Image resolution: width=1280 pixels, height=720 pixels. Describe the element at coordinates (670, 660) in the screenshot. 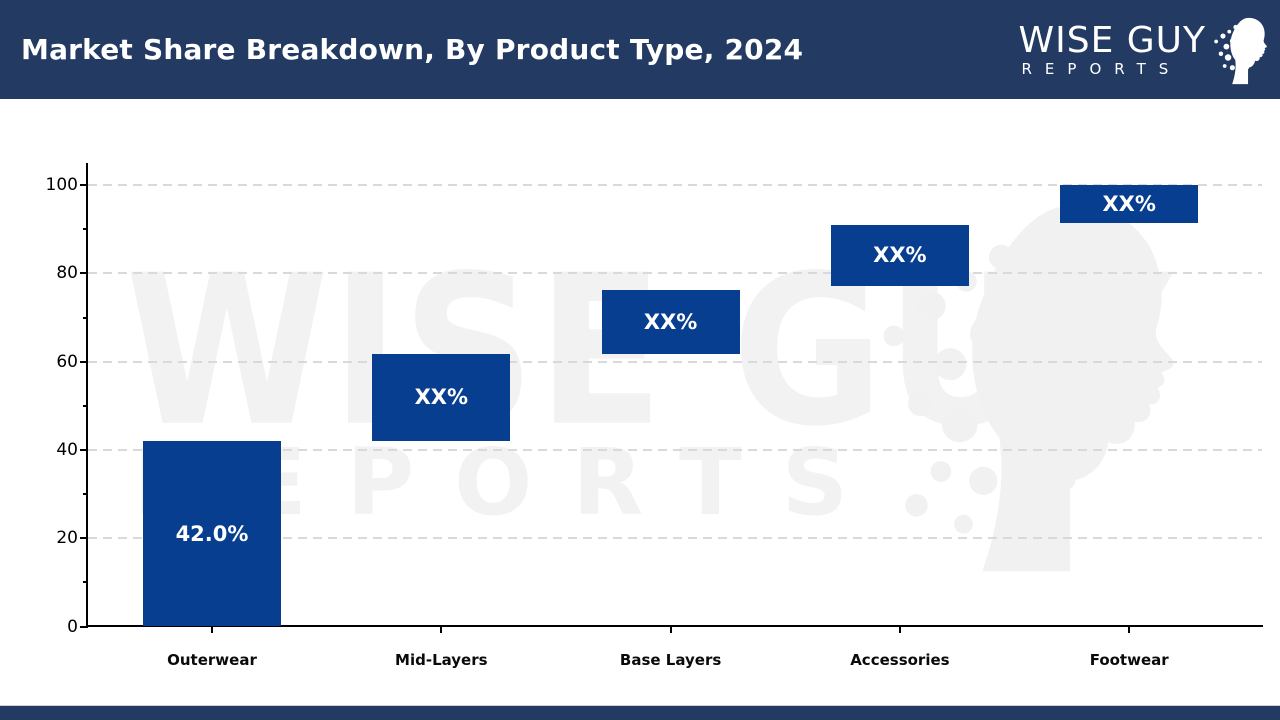

I see `category-label: Base Layers` at that location.